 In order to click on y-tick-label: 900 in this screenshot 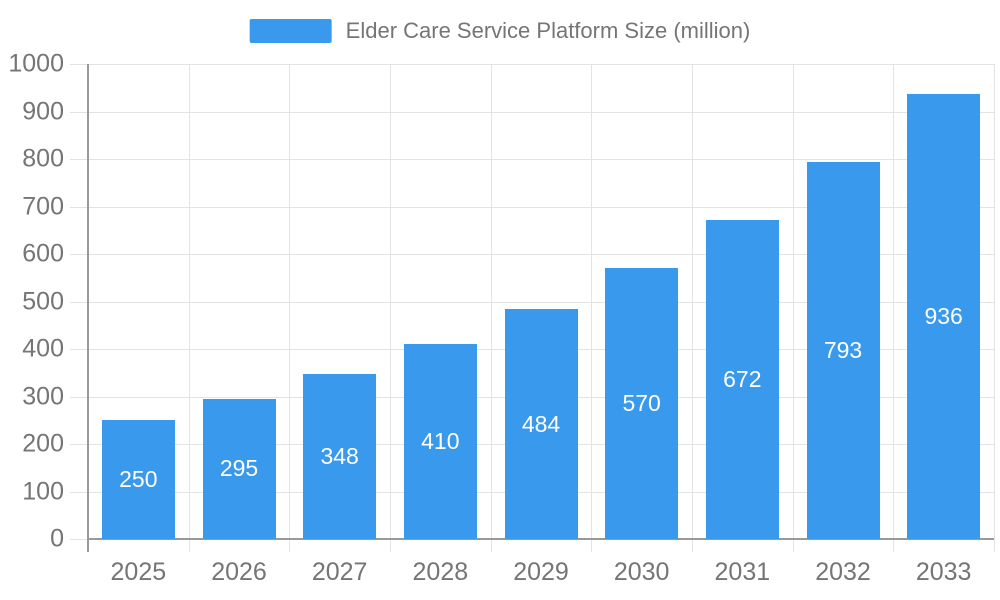, I will do `click(43, 111)`.